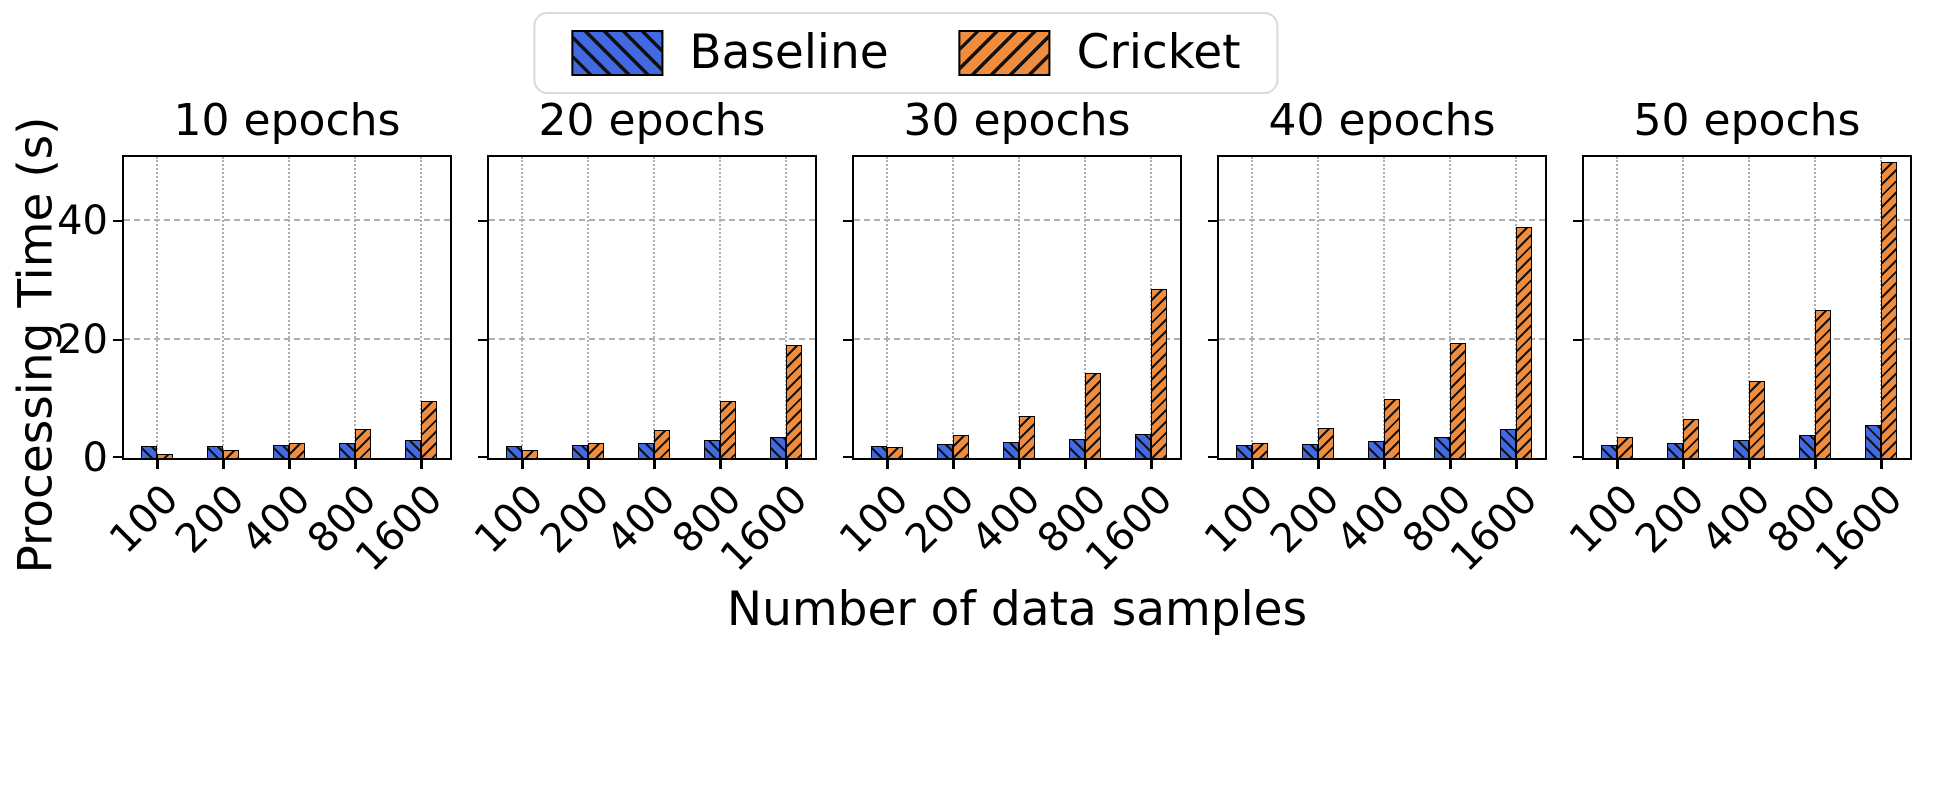 The image size is (1936, 794). What do you see at coordinates (1382, 120) in the screenshot?
I see `subplot-title-4: 40 epochs` at bounding box center [1382, 120].